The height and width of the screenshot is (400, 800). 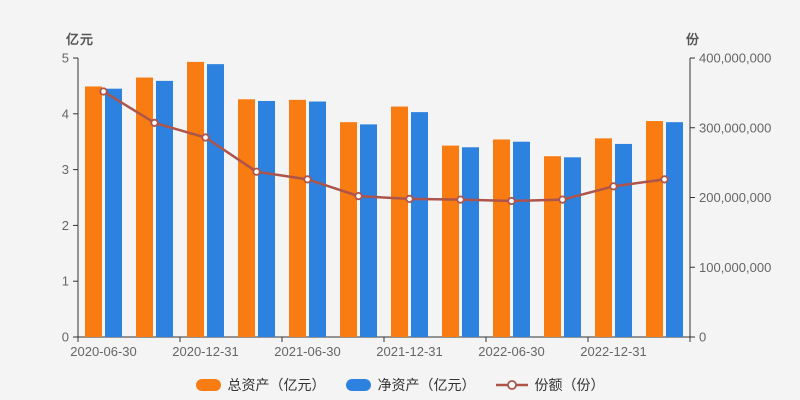 I want to click on legend-item-total-assets: 总资产（亿元）, so click(x=260, y=385).